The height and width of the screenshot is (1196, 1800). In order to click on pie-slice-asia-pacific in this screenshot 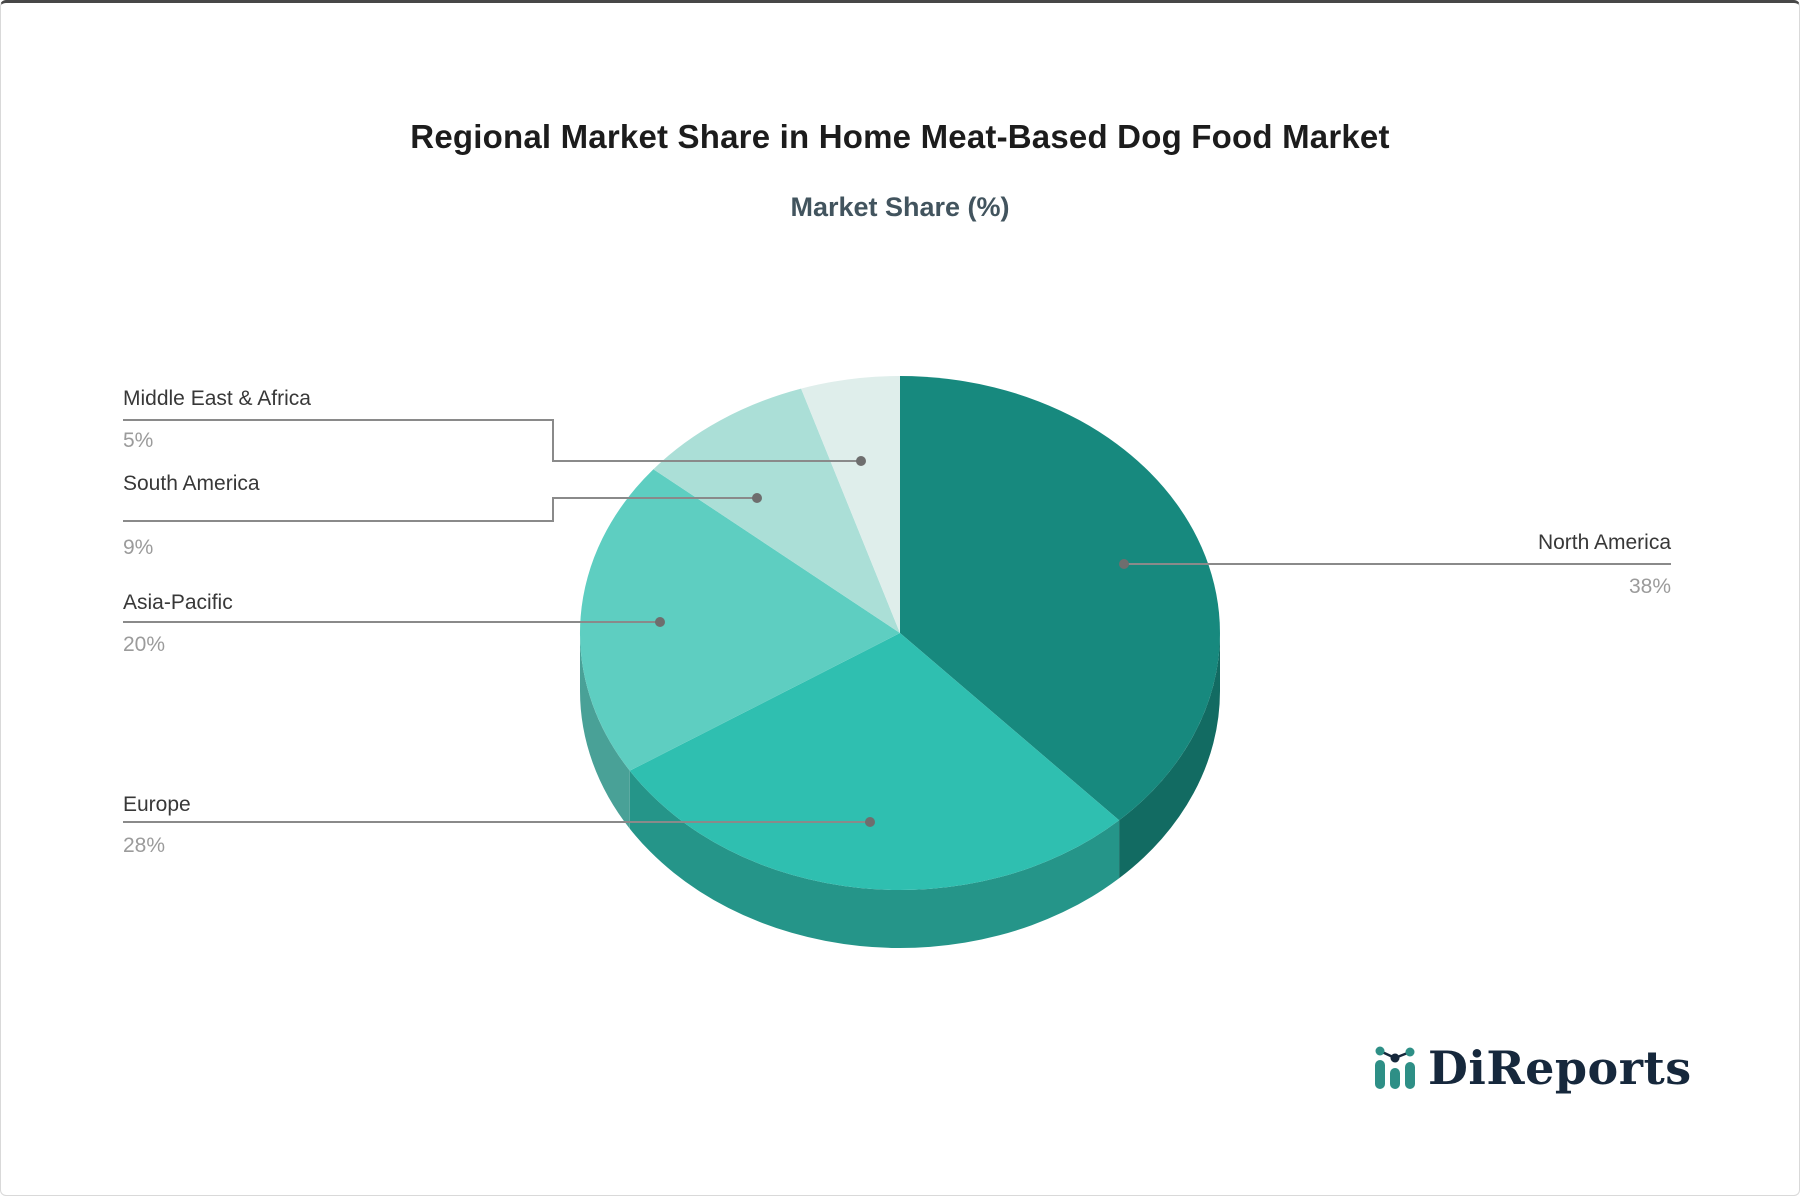, I will do `click(739, 620)`.